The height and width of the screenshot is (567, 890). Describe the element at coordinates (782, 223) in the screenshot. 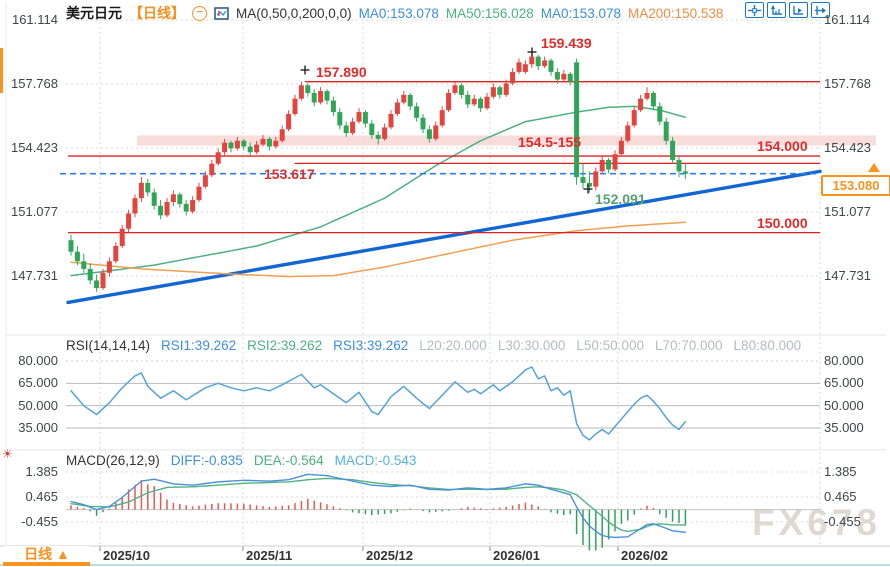

I see `price-annotation: 150.000` at that location.